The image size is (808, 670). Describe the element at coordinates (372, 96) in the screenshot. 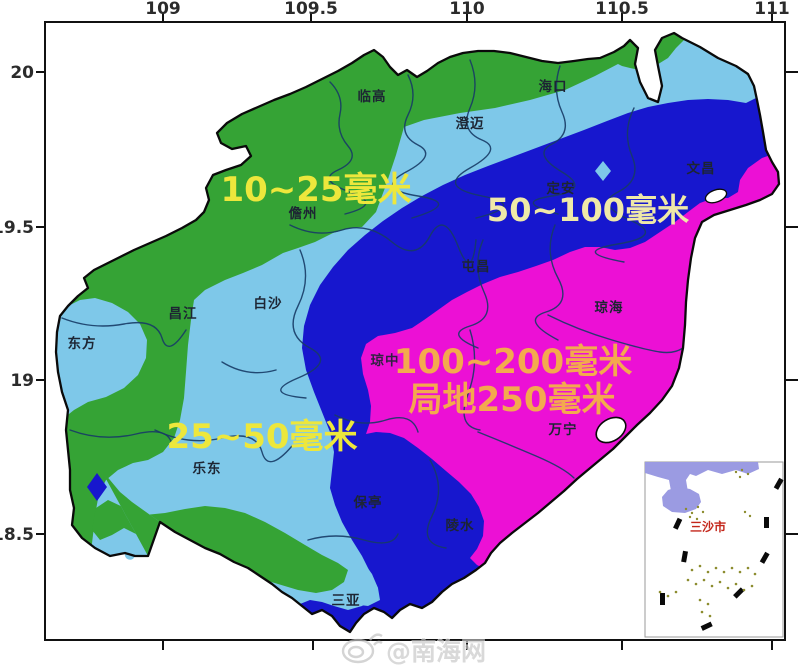

I see `city-label-lingao: 临高` at that location.